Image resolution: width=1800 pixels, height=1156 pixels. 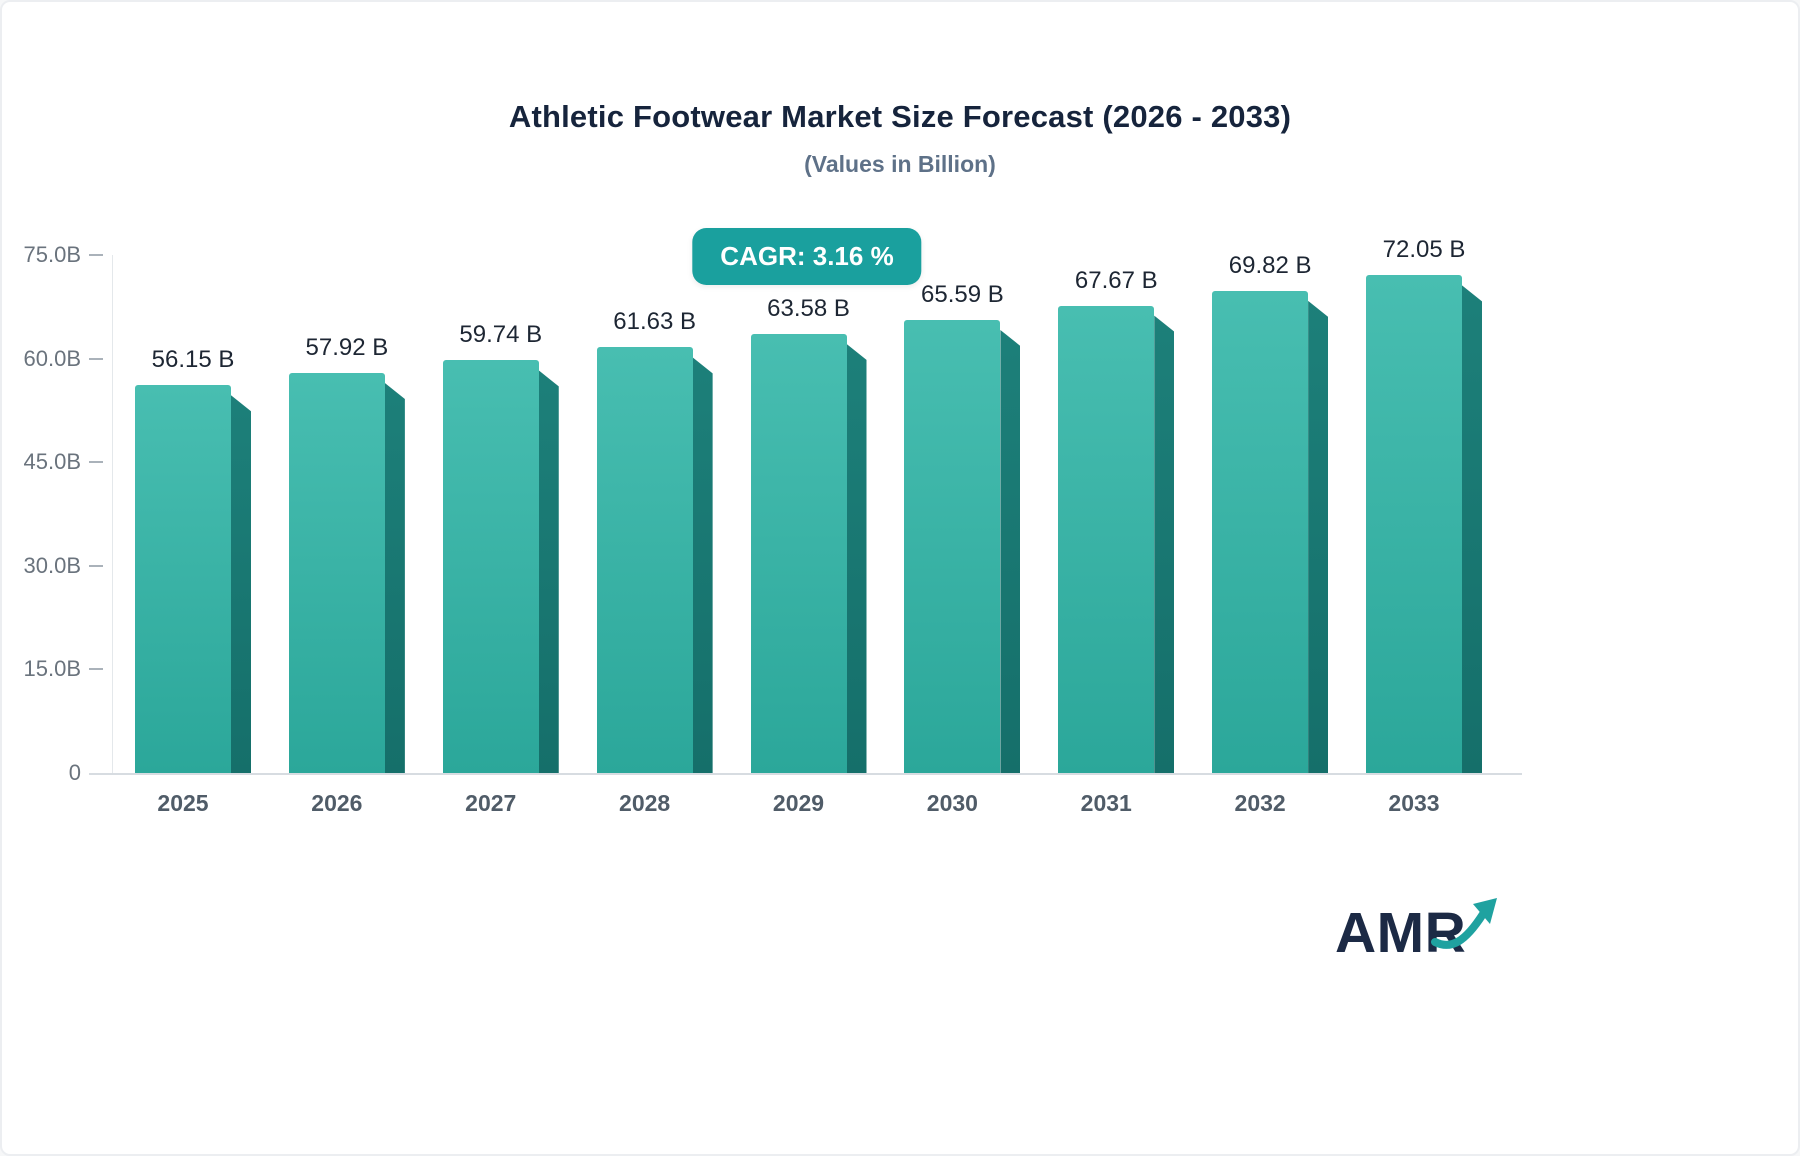 I want to click on x-axis-label: 2025, so click(x=183, y=803).